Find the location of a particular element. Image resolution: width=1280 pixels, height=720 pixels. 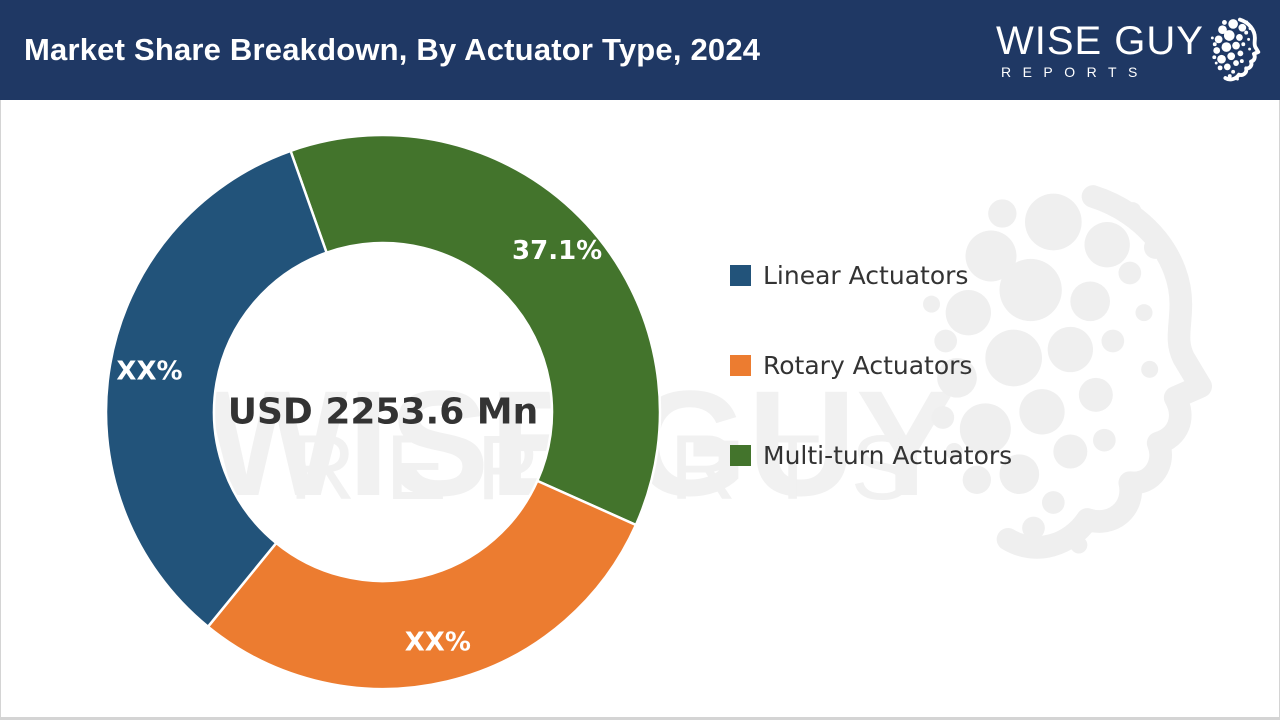

legend-label: Linear Actuators is located at coordinates (866, 275).